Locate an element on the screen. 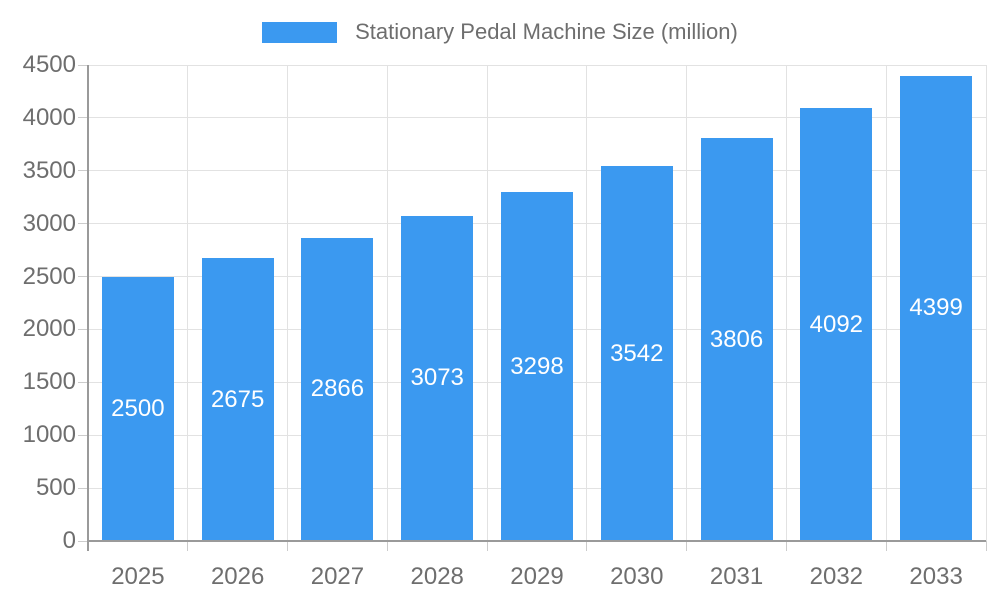  y-axis-tick-label: 3000 is located at coordinates (49, 223).